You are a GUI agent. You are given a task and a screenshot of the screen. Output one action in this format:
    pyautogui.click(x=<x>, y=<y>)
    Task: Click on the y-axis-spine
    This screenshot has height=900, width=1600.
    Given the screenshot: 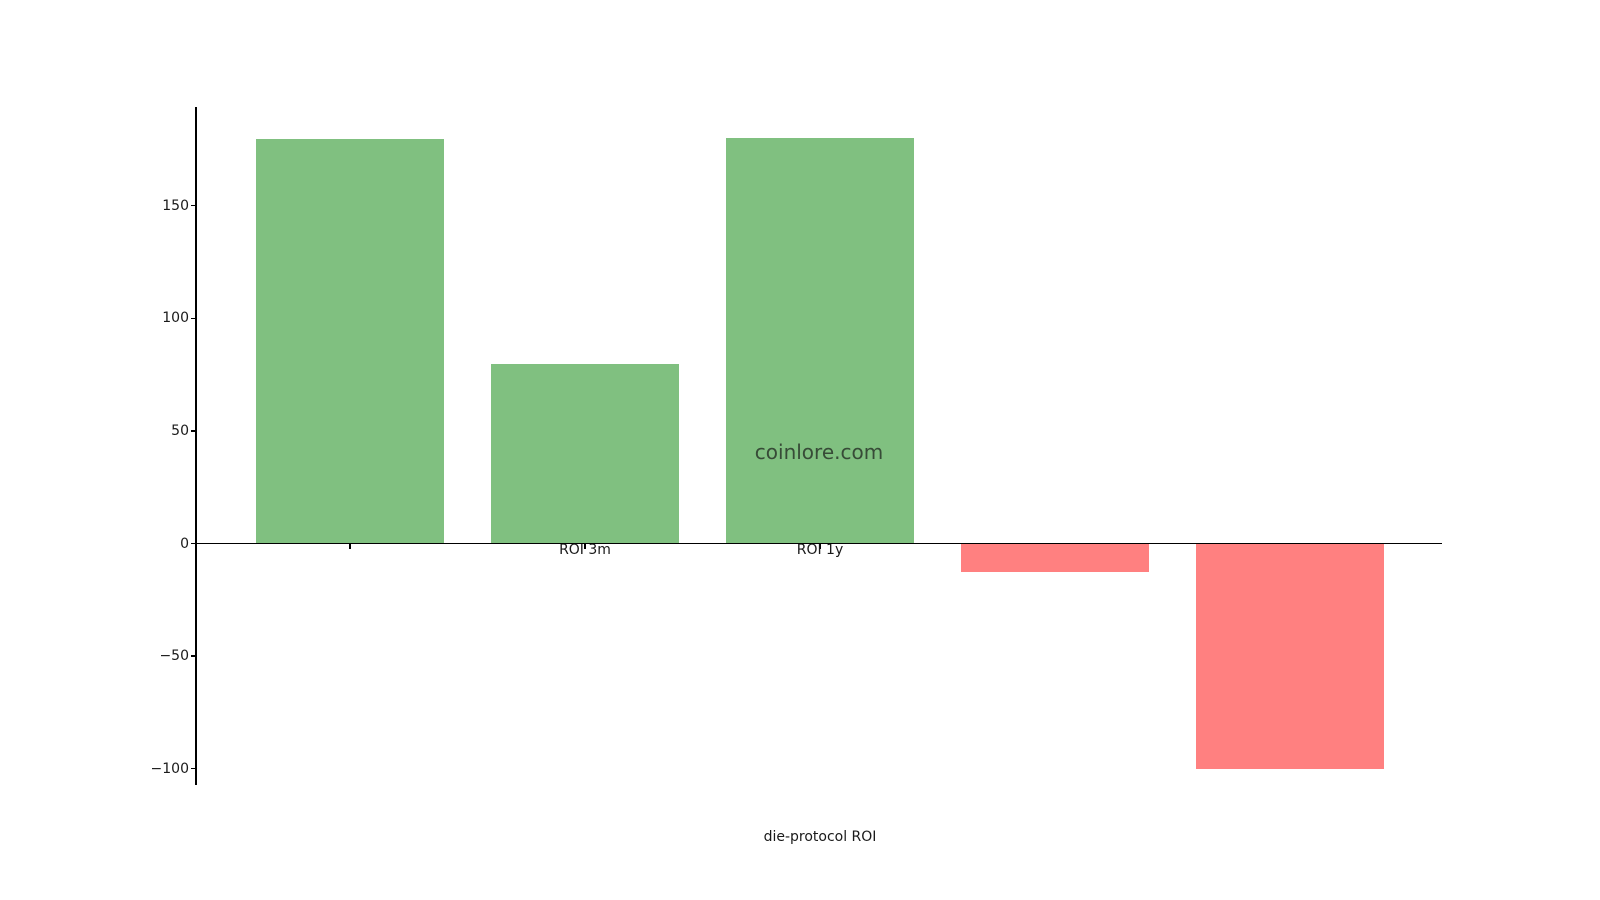 What is the action you would take?
    pyautogui.click(x=196, y=446)
    